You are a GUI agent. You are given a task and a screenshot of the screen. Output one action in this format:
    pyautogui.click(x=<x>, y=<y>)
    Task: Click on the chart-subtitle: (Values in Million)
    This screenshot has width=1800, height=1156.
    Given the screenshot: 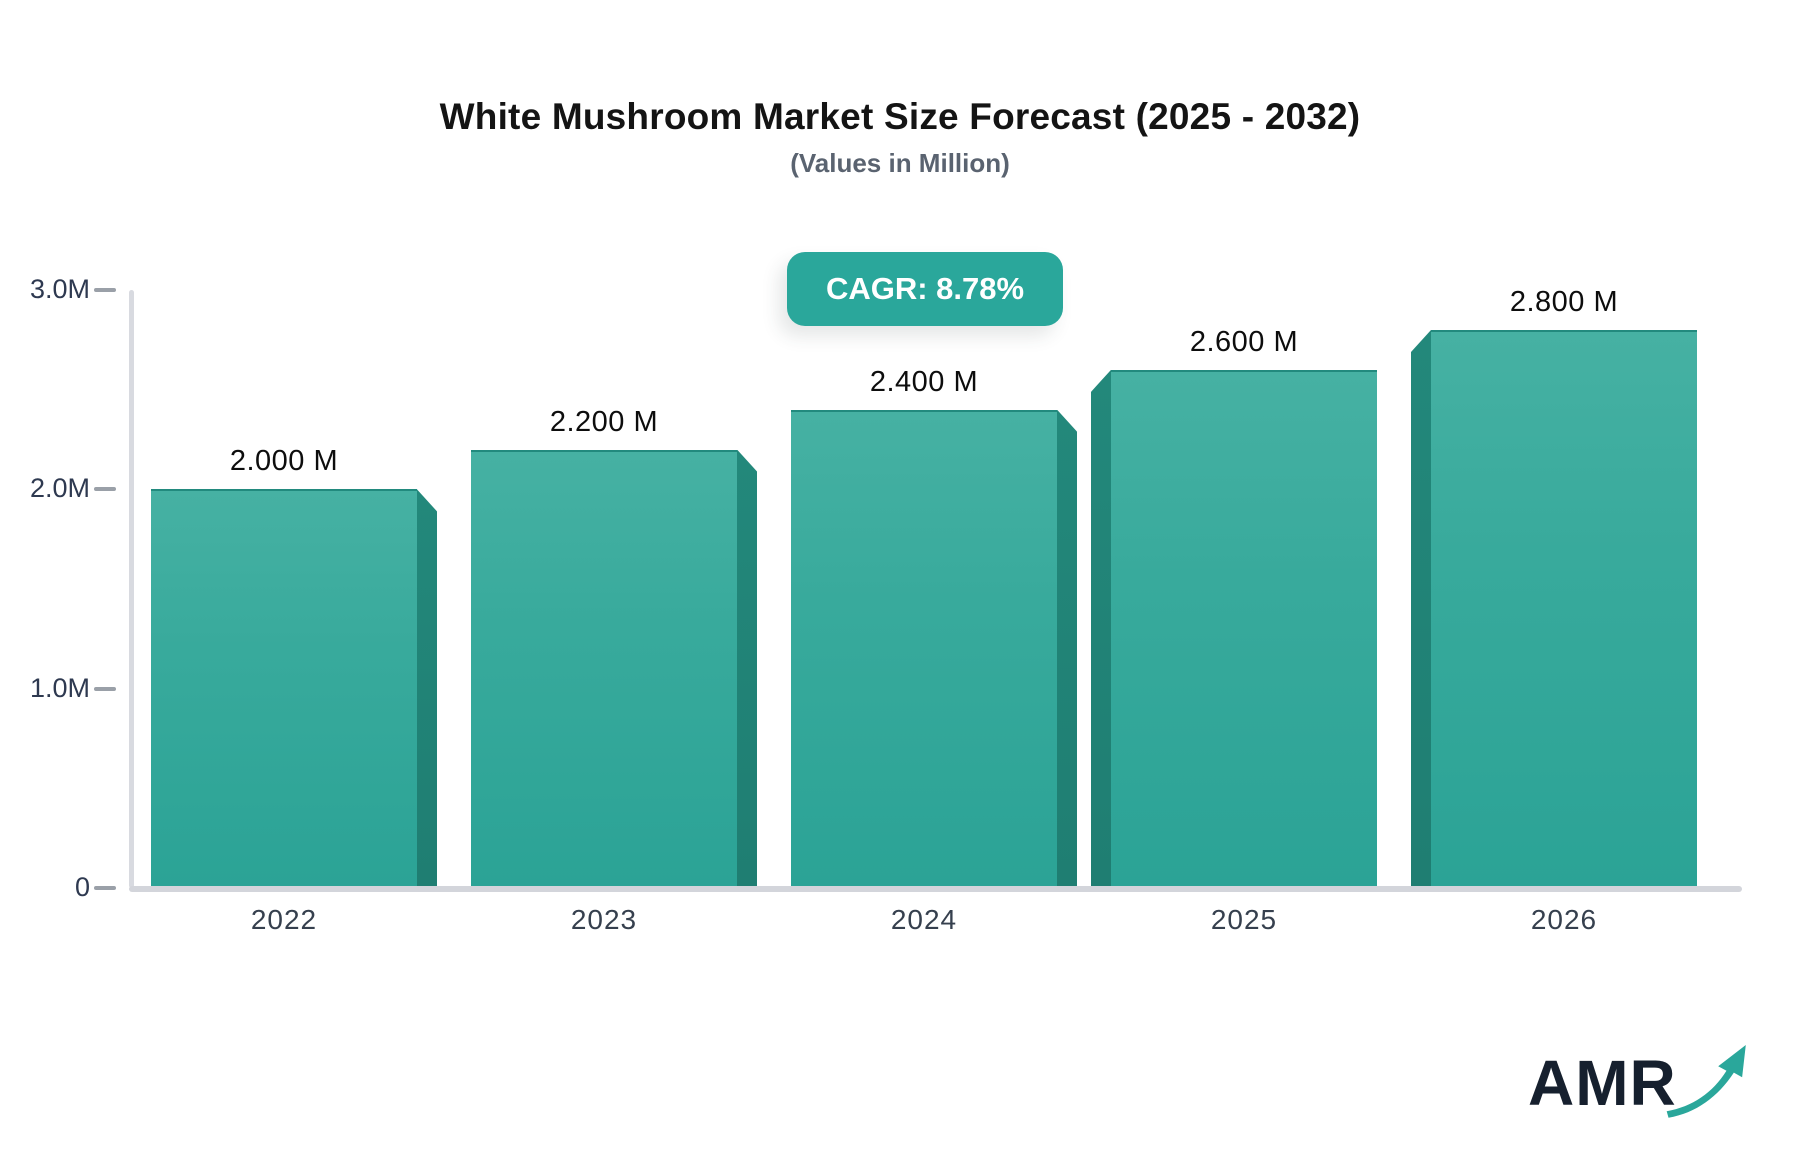 What is the action you would take?
    pyautogui.click(x=900, y=163)
    